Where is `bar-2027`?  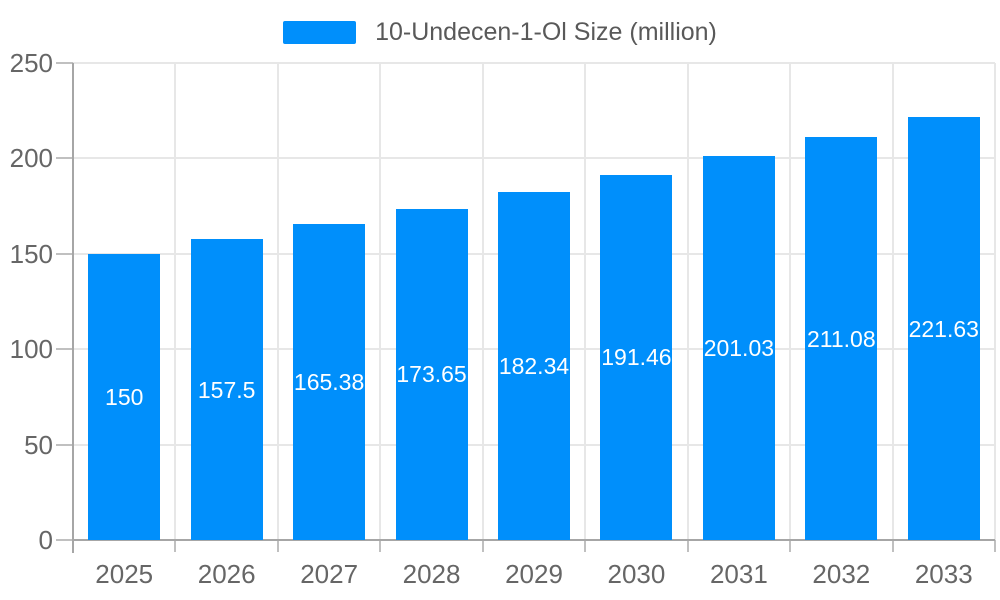 bar-2027 is located at coordinates (329, 382).